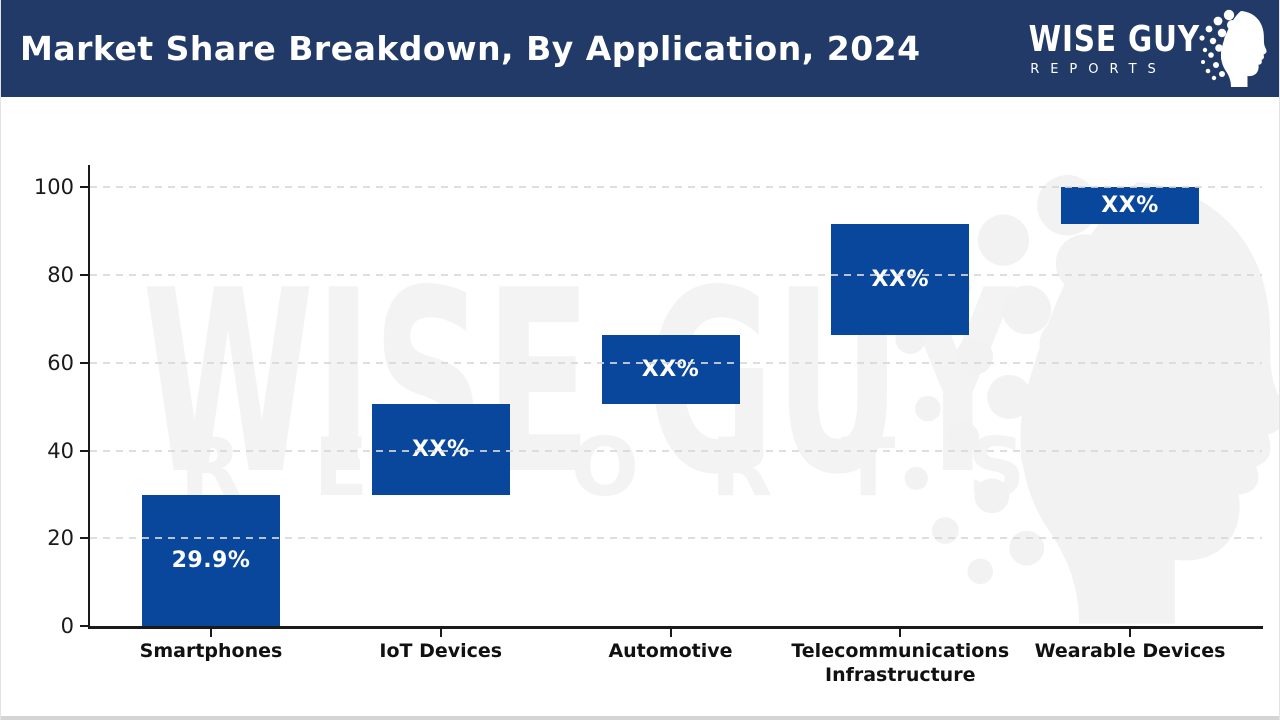  I want to click on bar-1: XX%, so click(440, 449).